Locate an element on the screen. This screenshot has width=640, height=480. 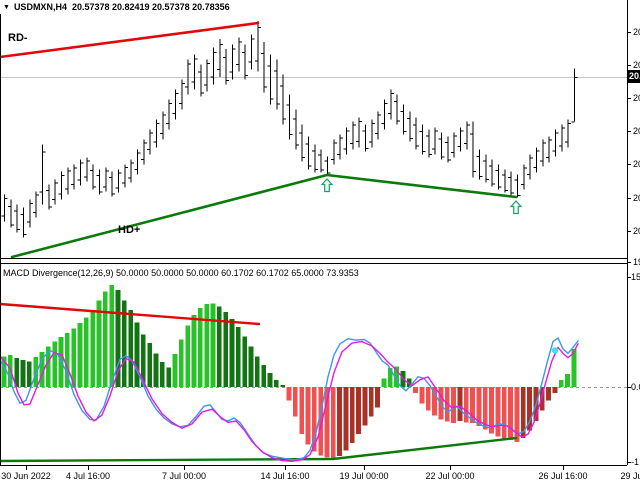
regular-divergence-label: RD- is located at coordinates (18, 38).